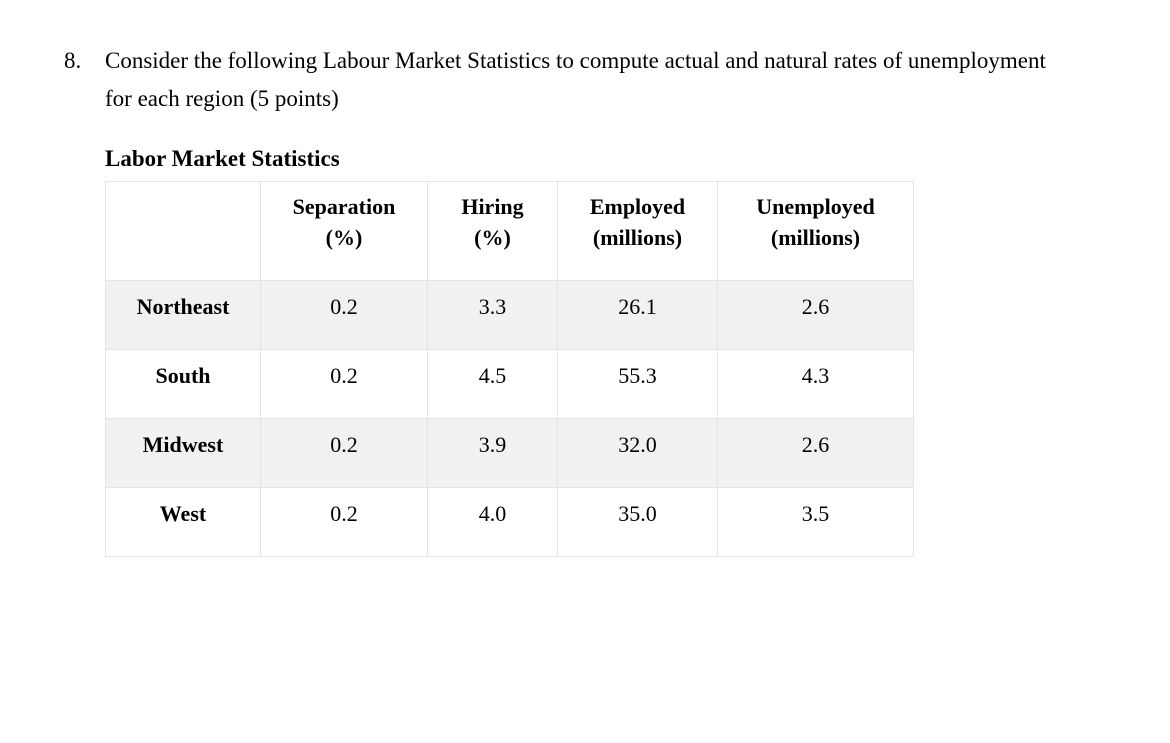  What do you see at coordinates (344, 384) in the screenshot?
I see `cell-south-separation: 0.2` at bounding box center [344, 384].